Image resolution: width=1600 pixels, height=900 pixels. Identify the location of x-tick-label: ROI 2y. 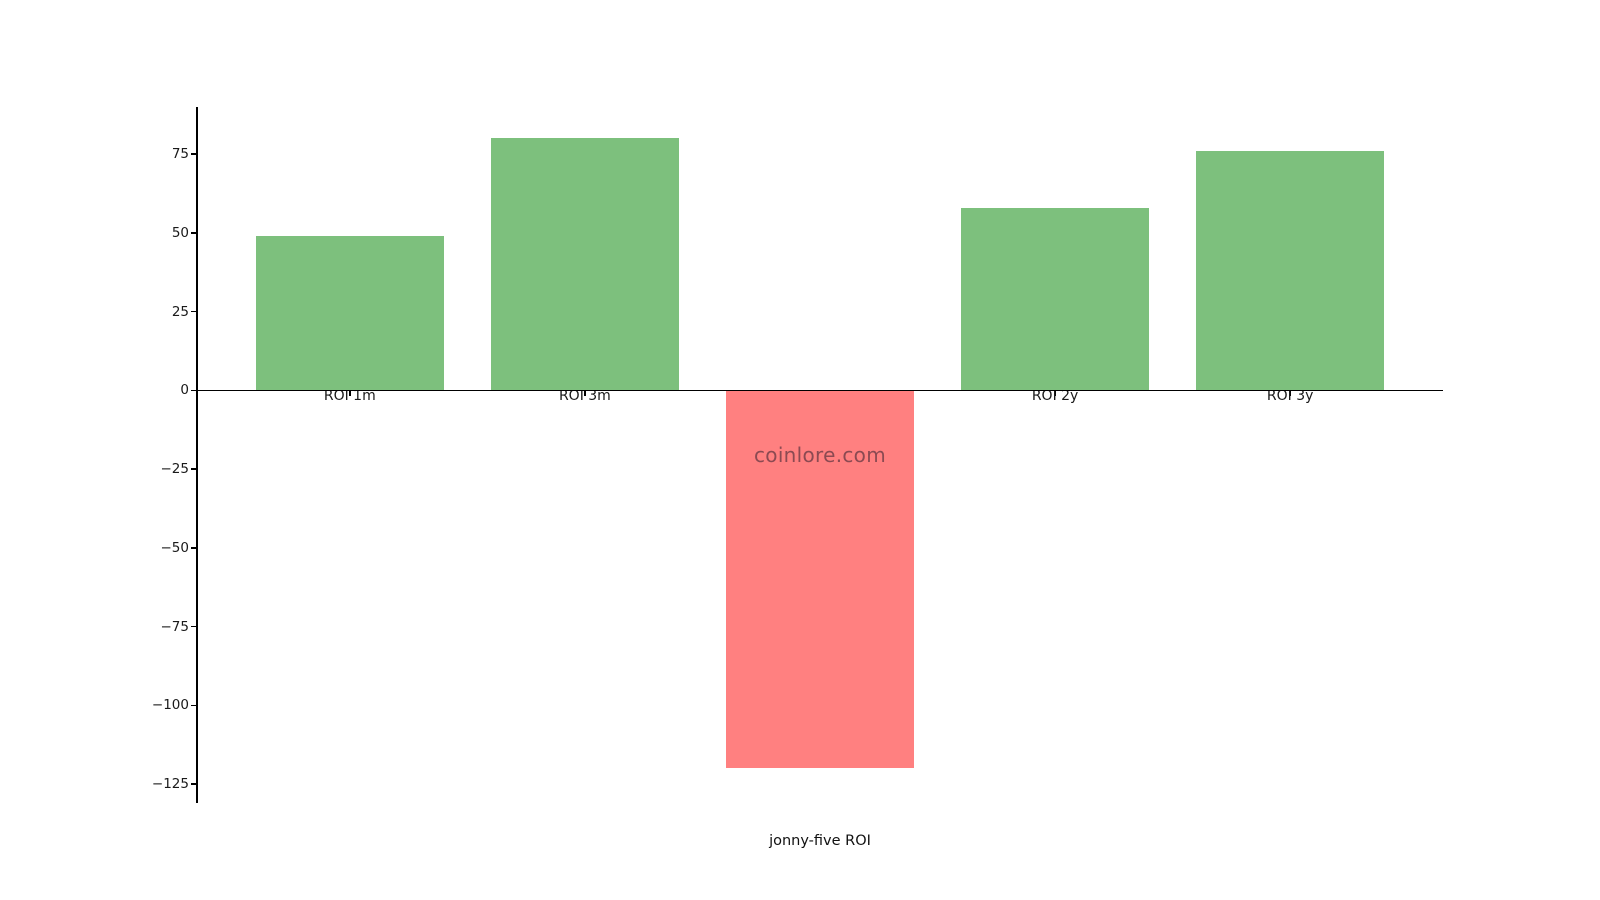
(1055, 396).